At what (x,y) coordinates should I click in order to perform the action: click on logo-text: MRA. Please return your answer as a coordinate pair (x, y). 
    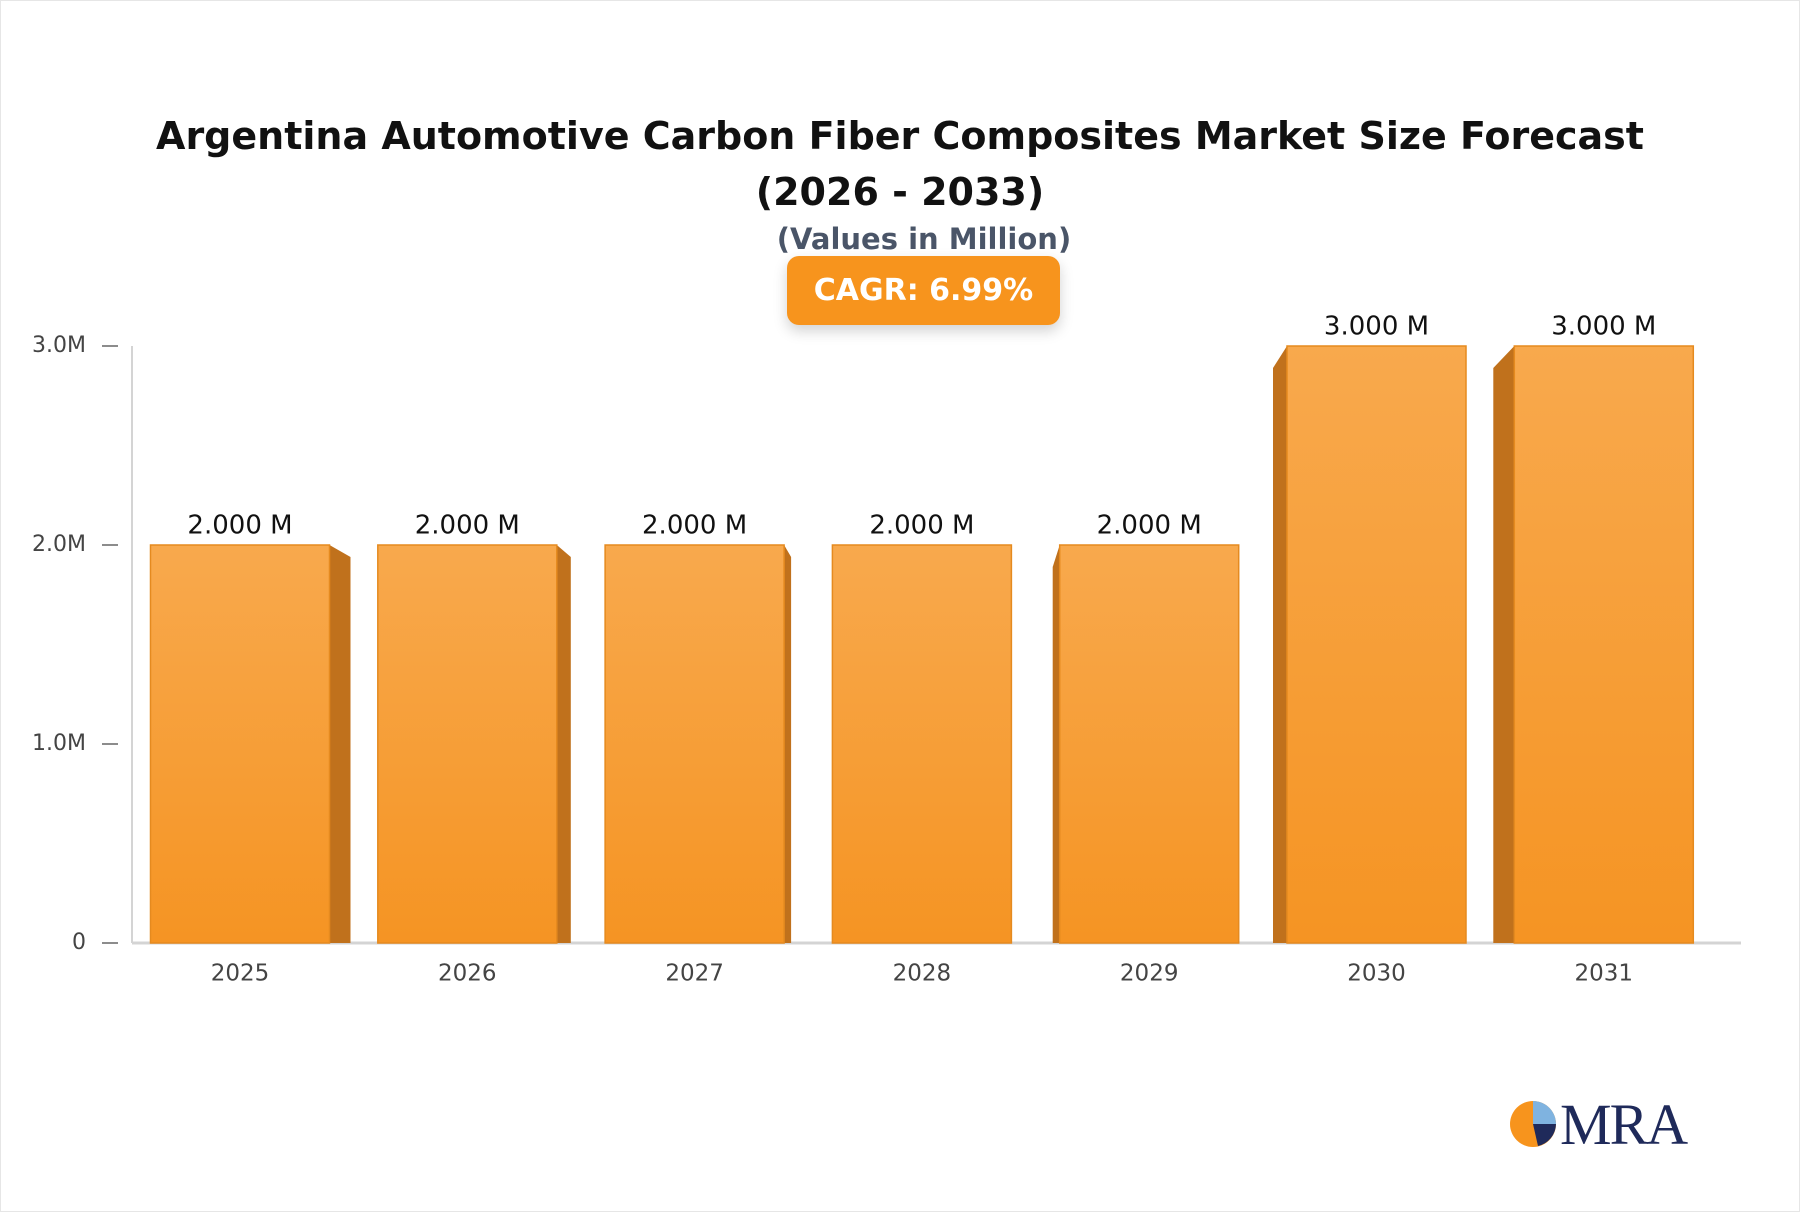
    Looking at the image, I should click on (1624, 1124).